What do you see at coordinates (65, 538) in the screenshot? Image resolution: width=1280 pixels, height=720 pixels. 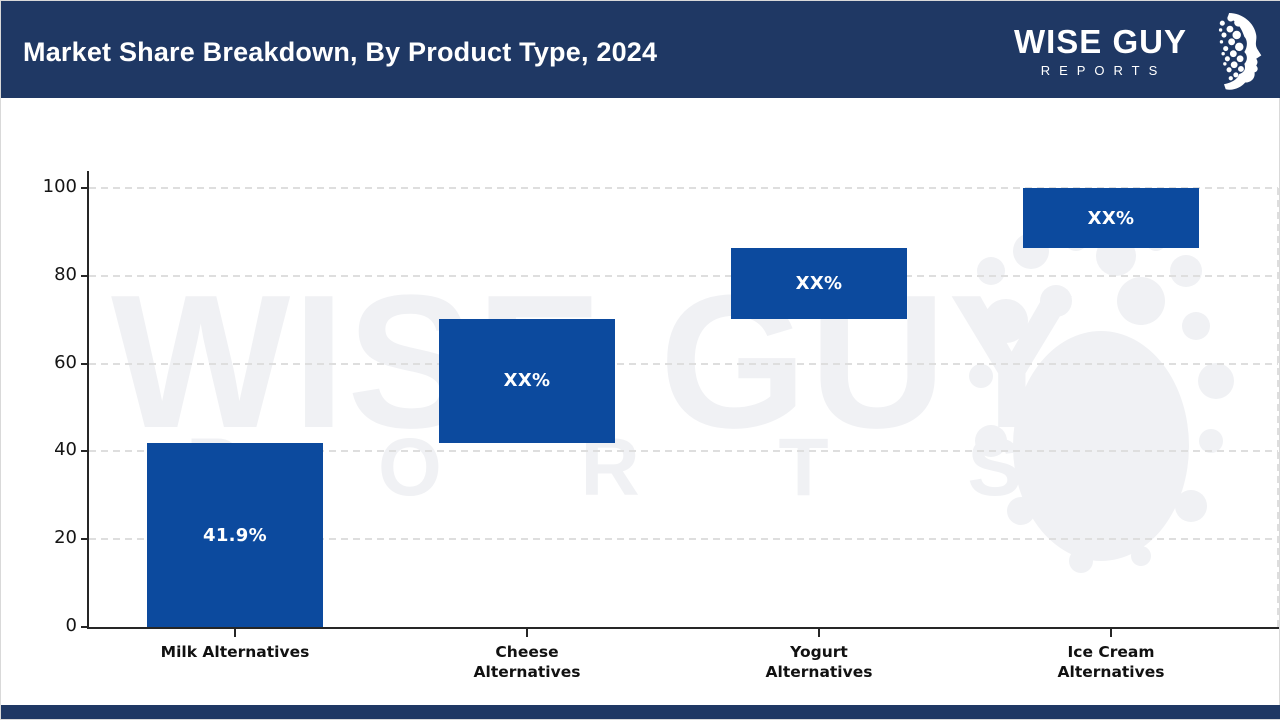 I see `y-tick-label: 20` at bounding box center [65, 538].